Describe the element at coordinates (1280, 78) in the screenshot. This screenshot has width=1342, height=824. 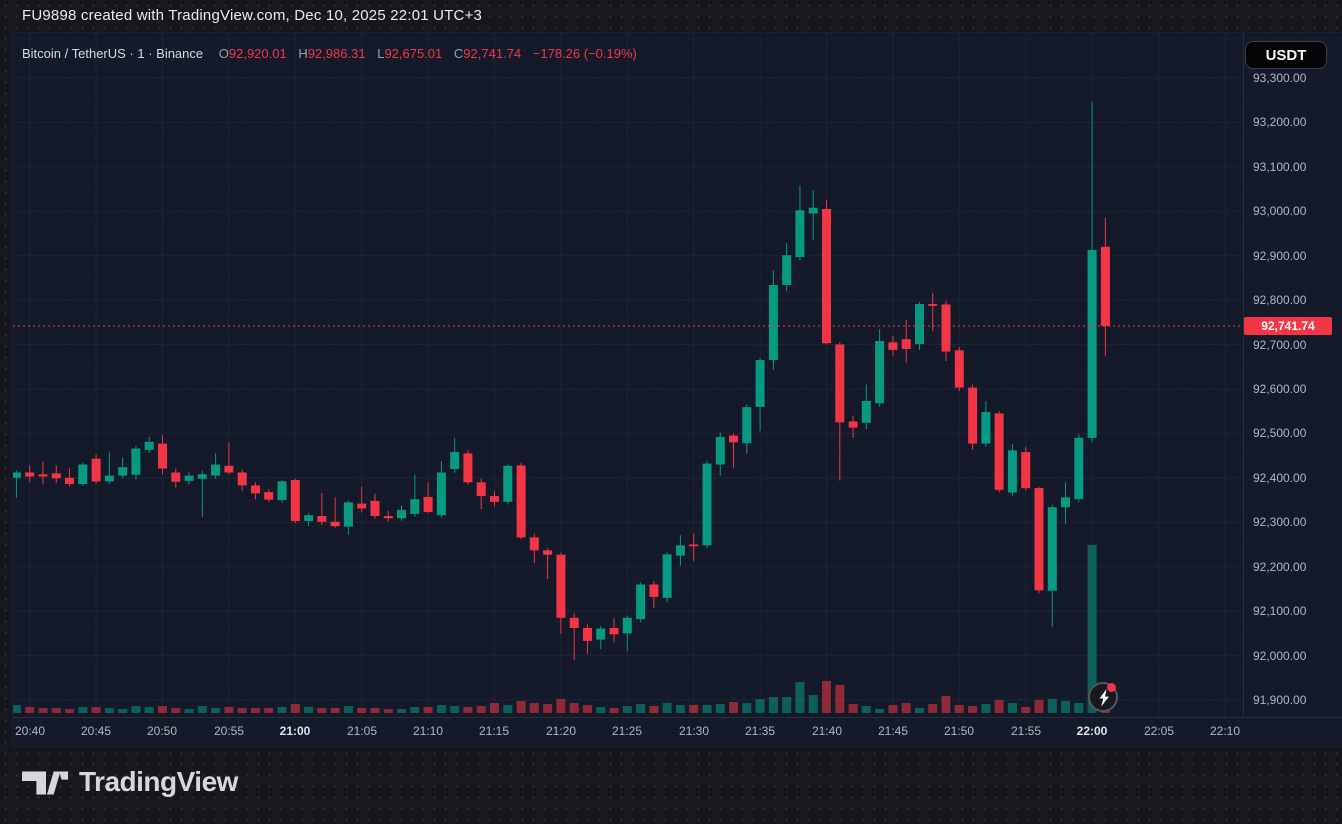
I see `y-axis-label: 93,300.00` at that location.